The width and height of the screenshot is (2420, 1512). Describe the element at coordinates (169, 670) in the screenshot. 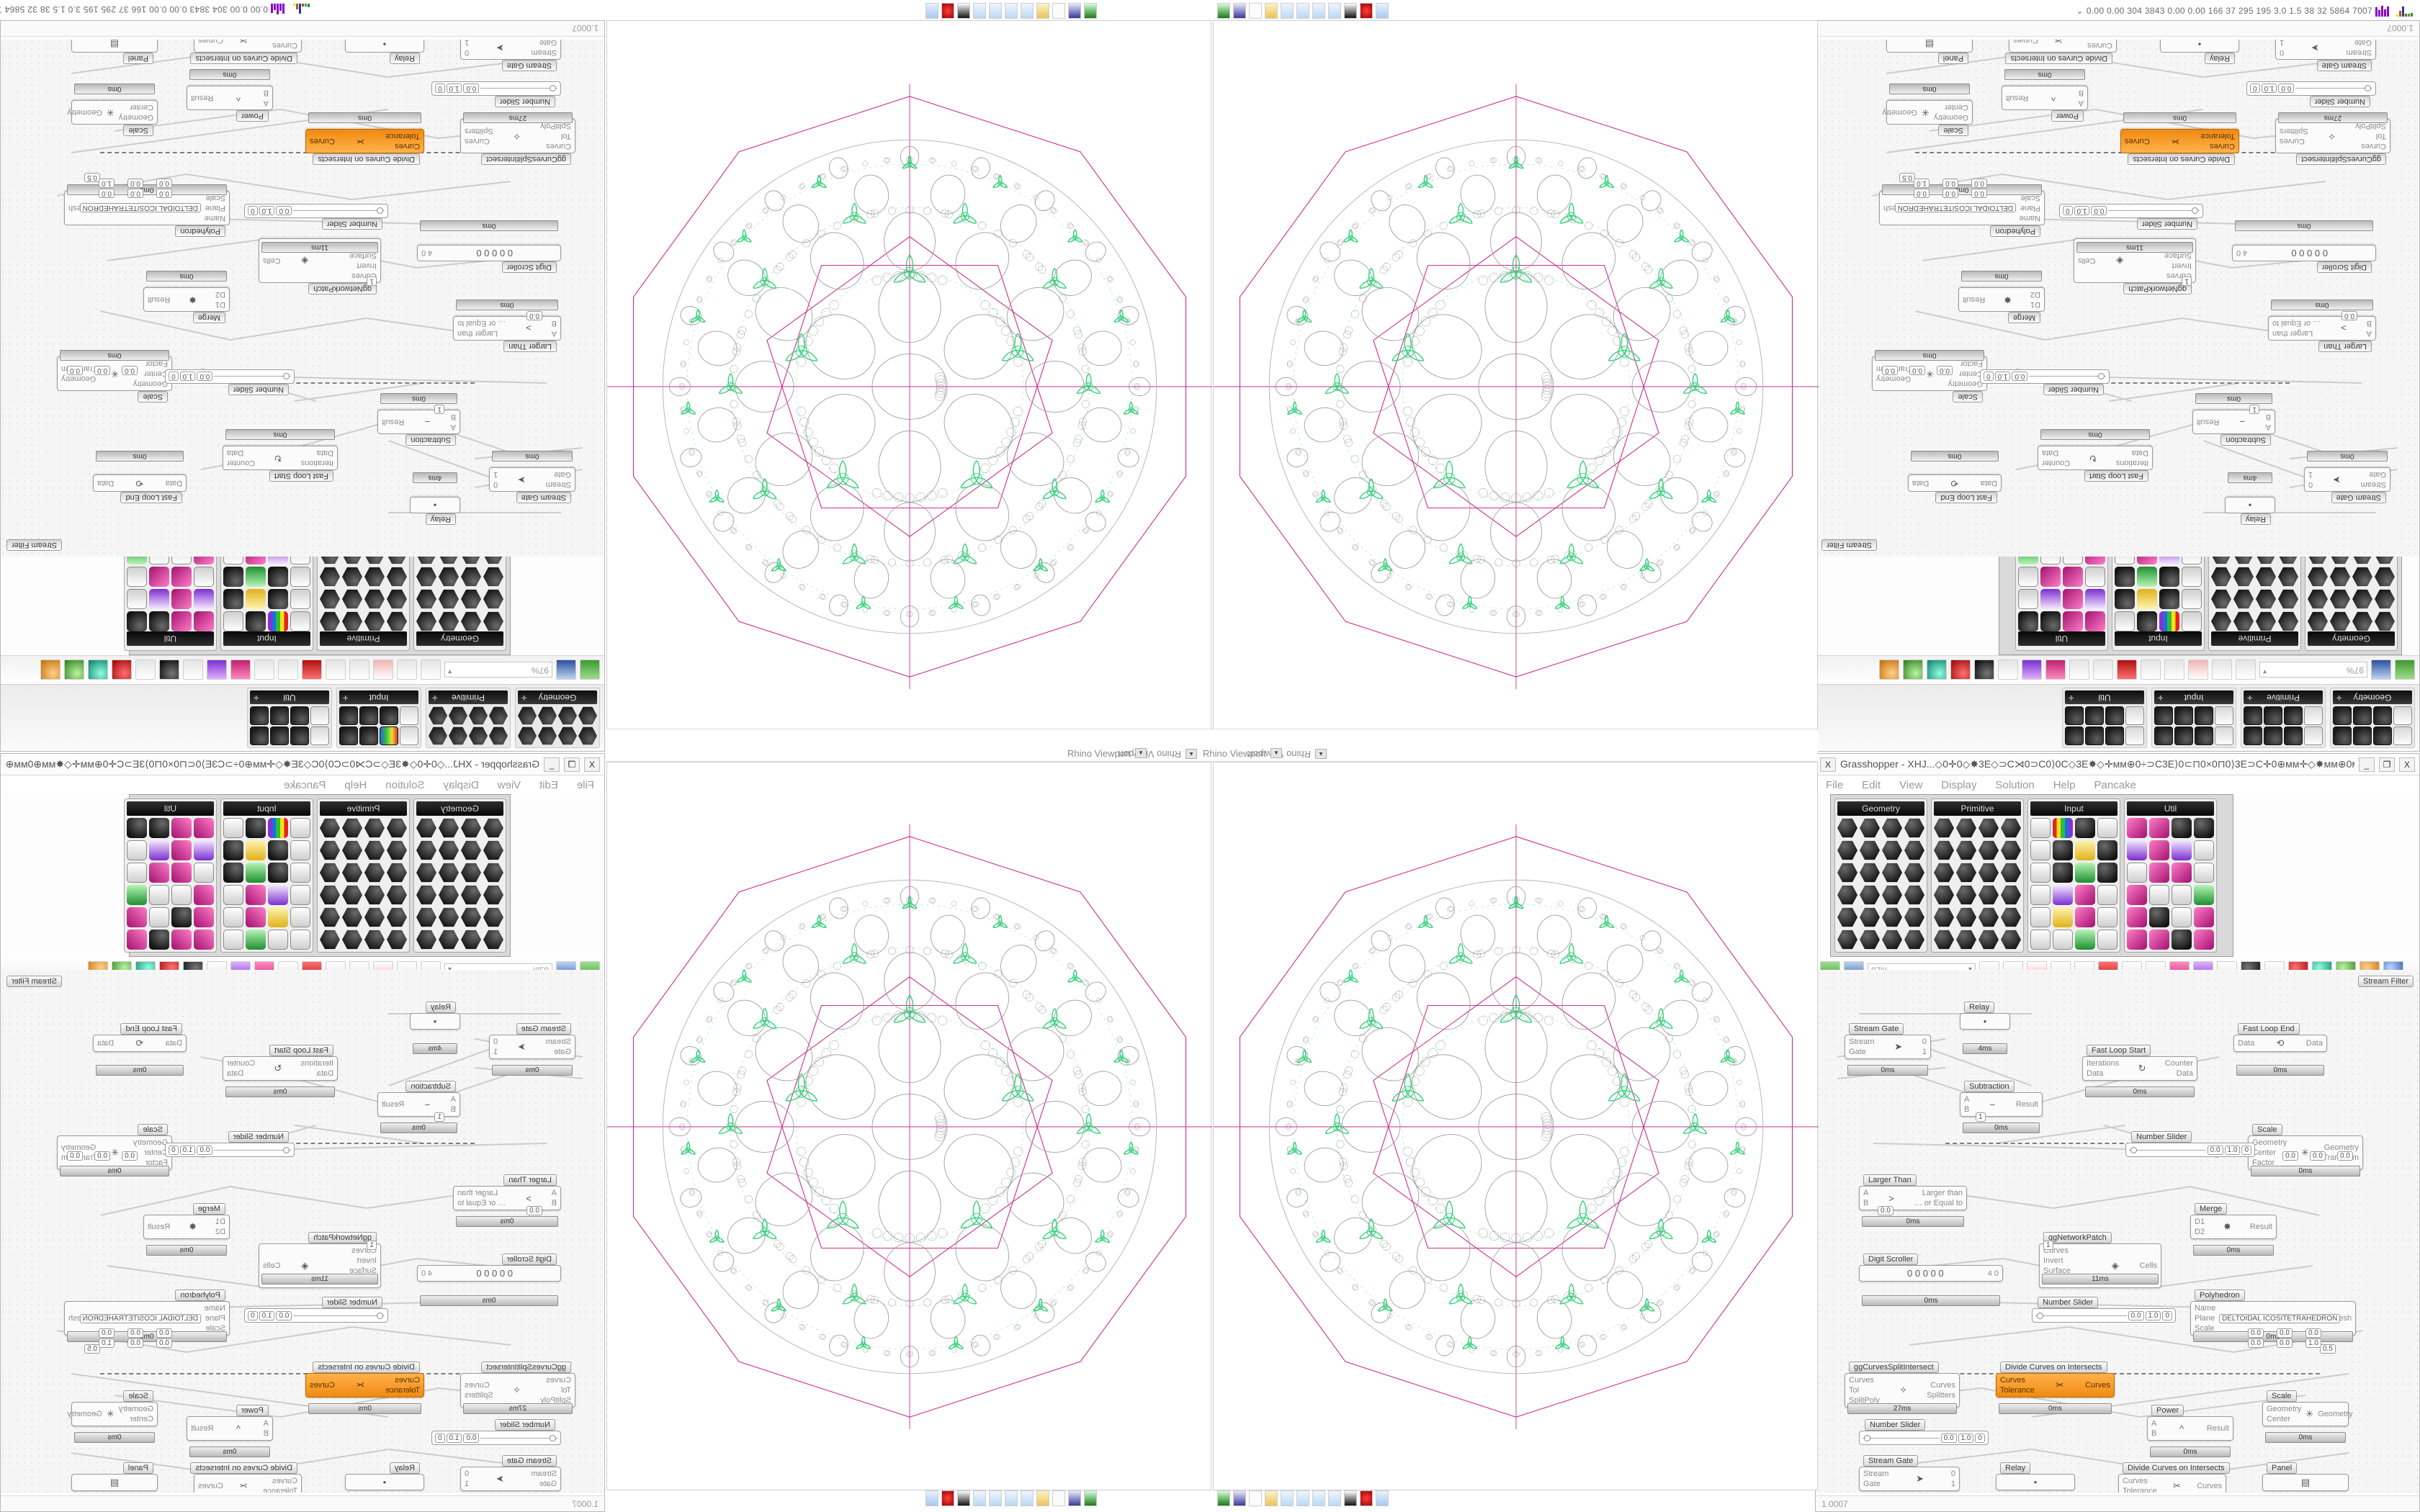

I see `black-material-icon` at that location.